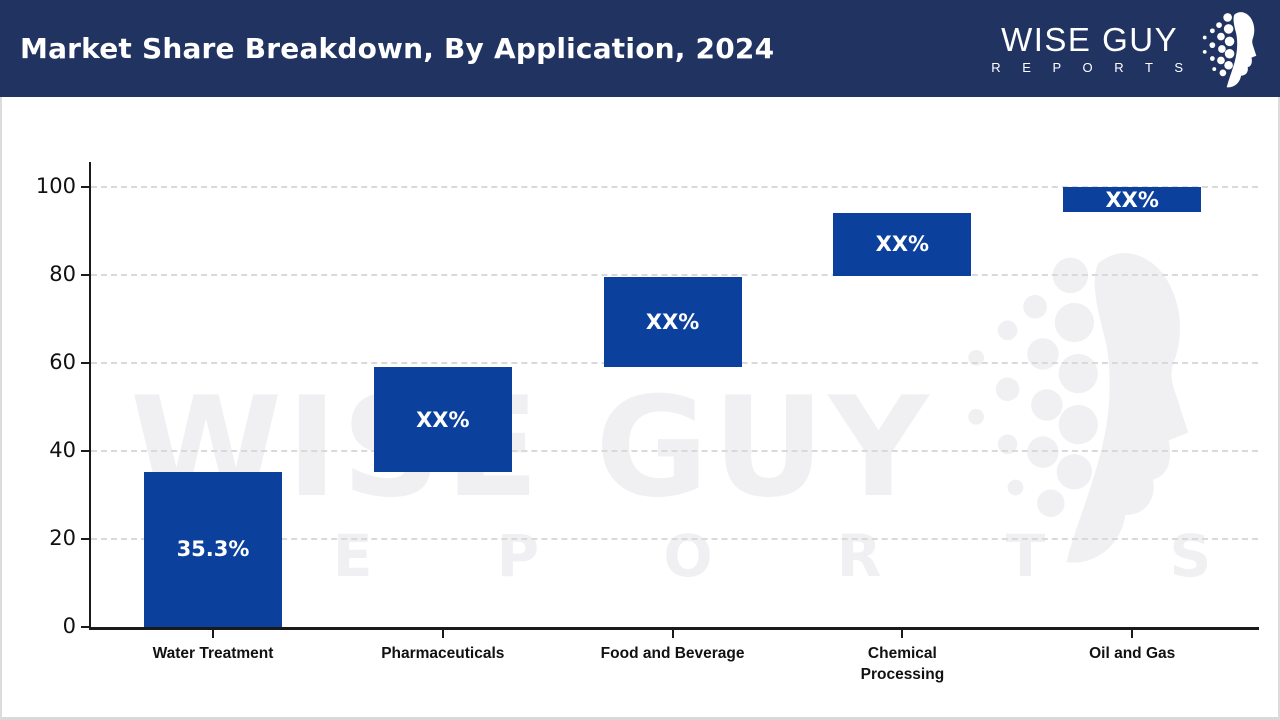  What do you see at coordinates (443, 653) in the screenshot?
I see `x-axis-label-pharmaceuticals: Pharmaceuticals` at bounding box center [443, 653].